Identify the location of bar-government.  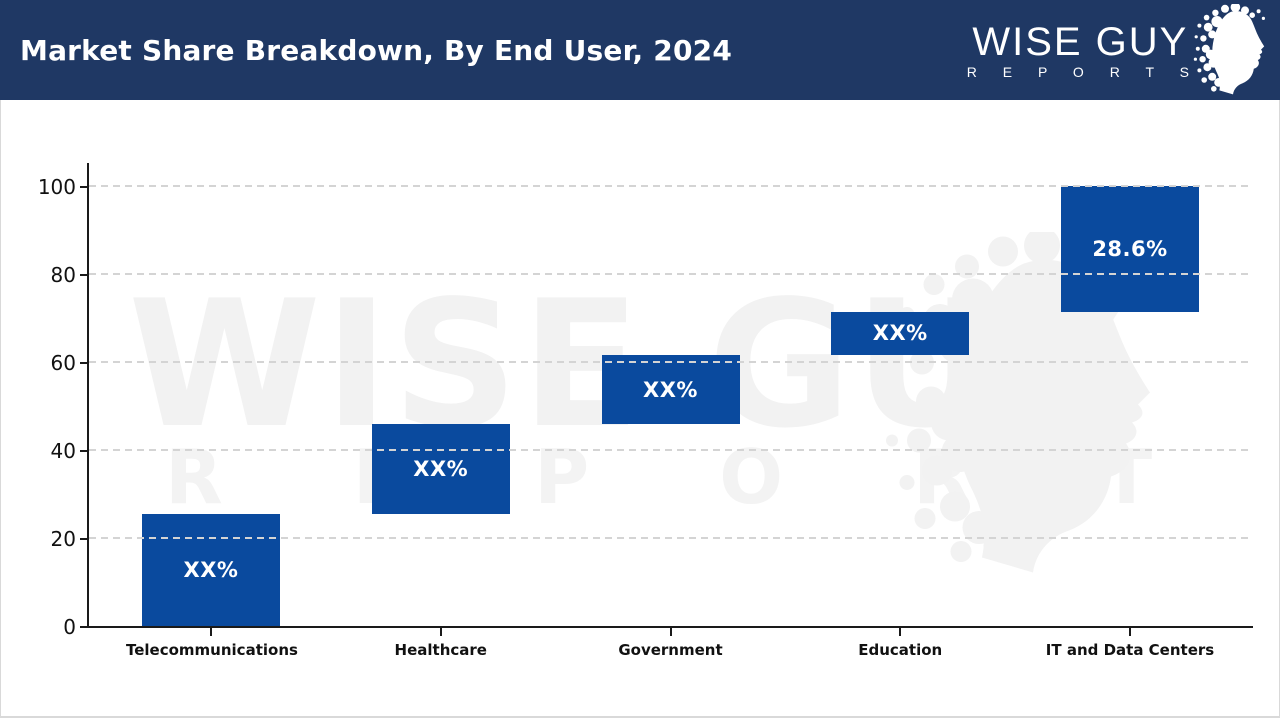
(670, 389).